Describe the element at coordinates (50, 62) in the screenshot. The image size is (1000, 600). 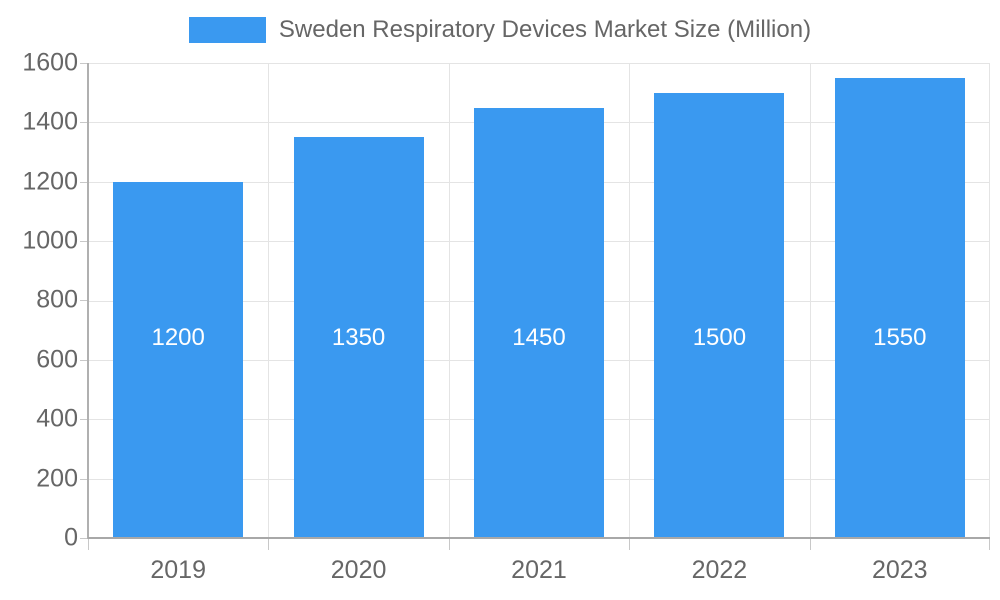
I see `y-axis-tick-label: 1600` at that location.